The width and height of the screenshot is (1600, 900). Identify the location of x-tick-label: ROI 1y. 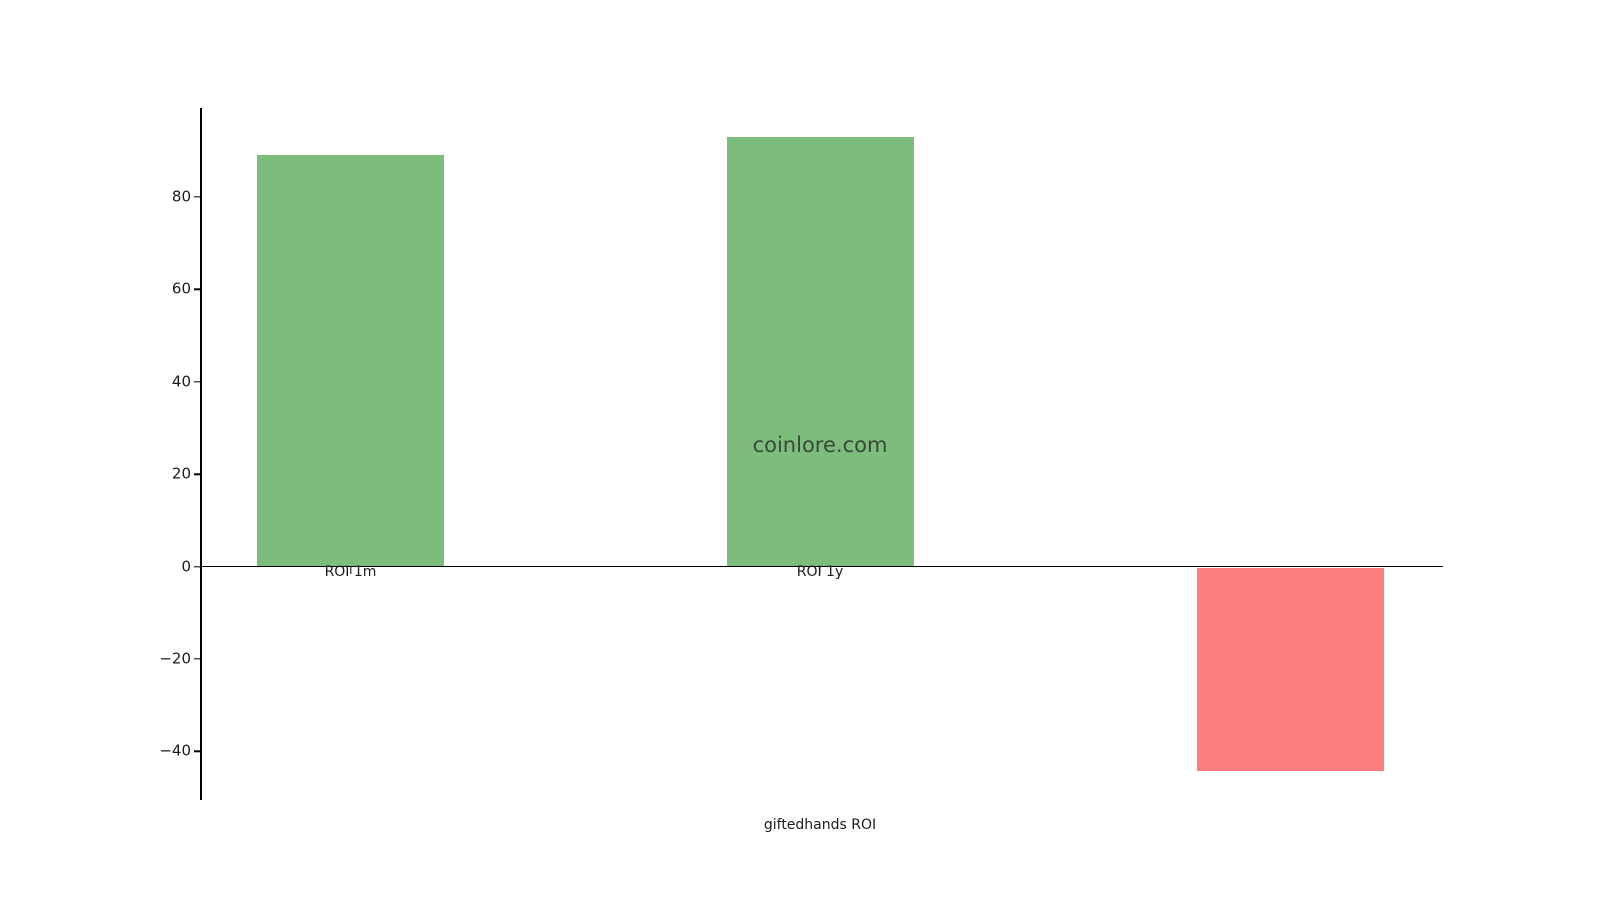
(820, 572).